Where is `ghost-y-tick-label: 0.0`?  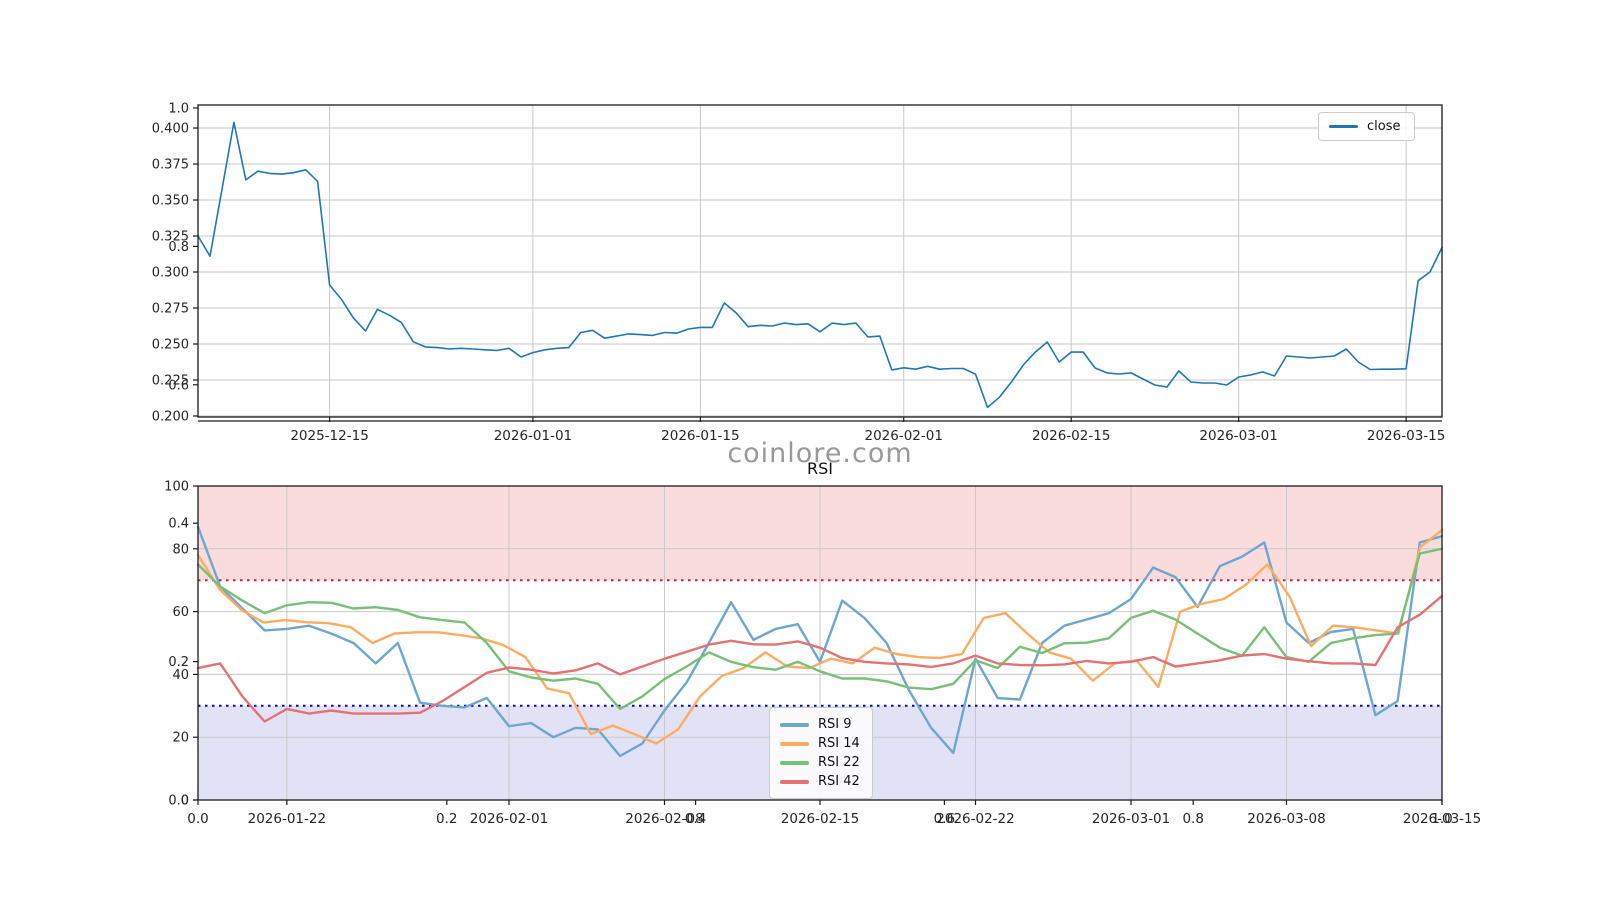
ghost-y-tick-label: 0.0 is located at coordinates (178, 801).